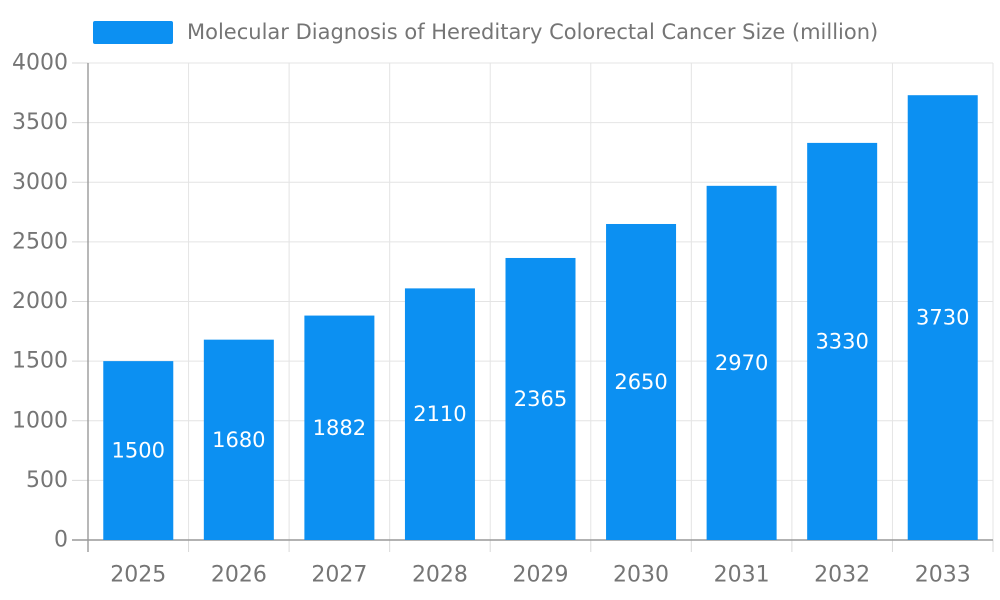 This screenshot has width=1000, height=600. I want to click on y-axis-label: 2500, so click(40, 241).